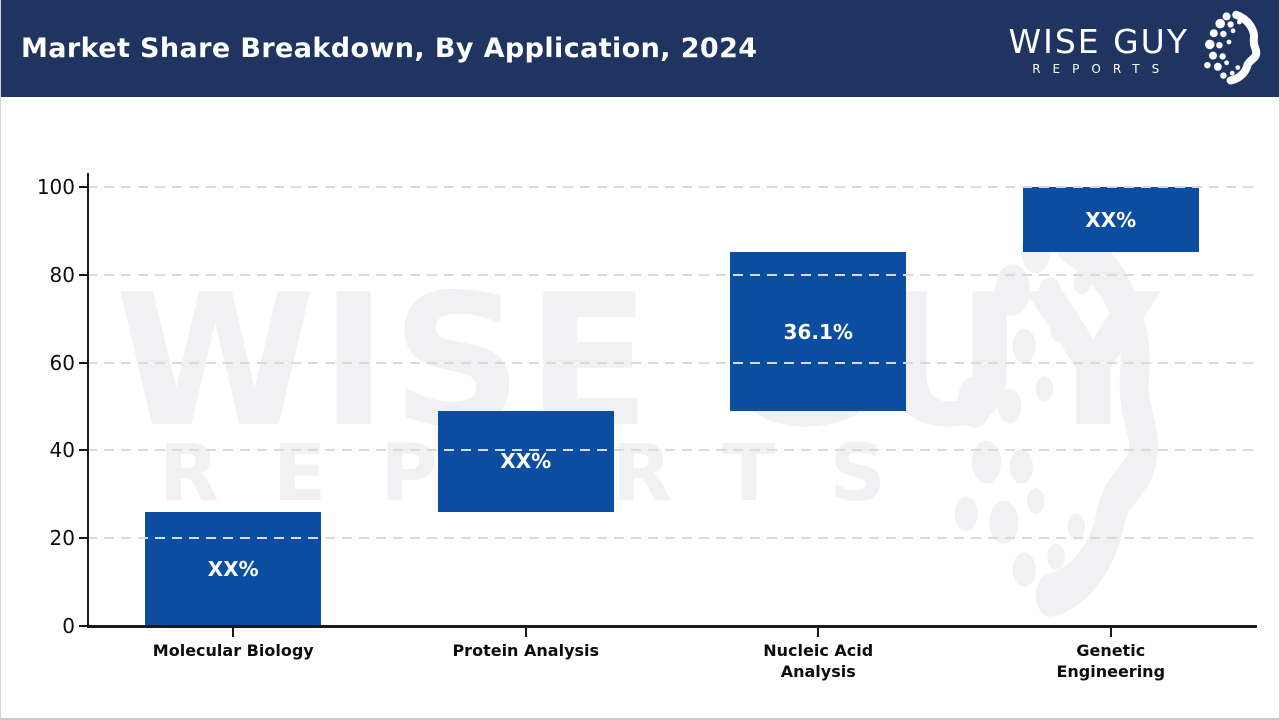  I want to click on y-tick-label: 0, so click(68, 626).